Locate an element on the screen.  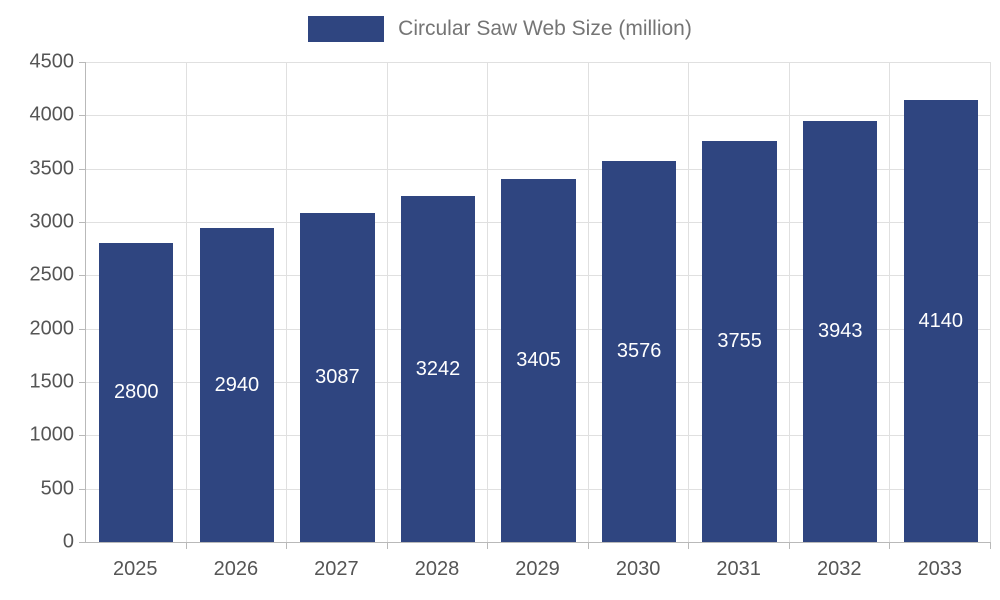
y-axis-tick-label: 4500 is located at coordinates (52, 61).